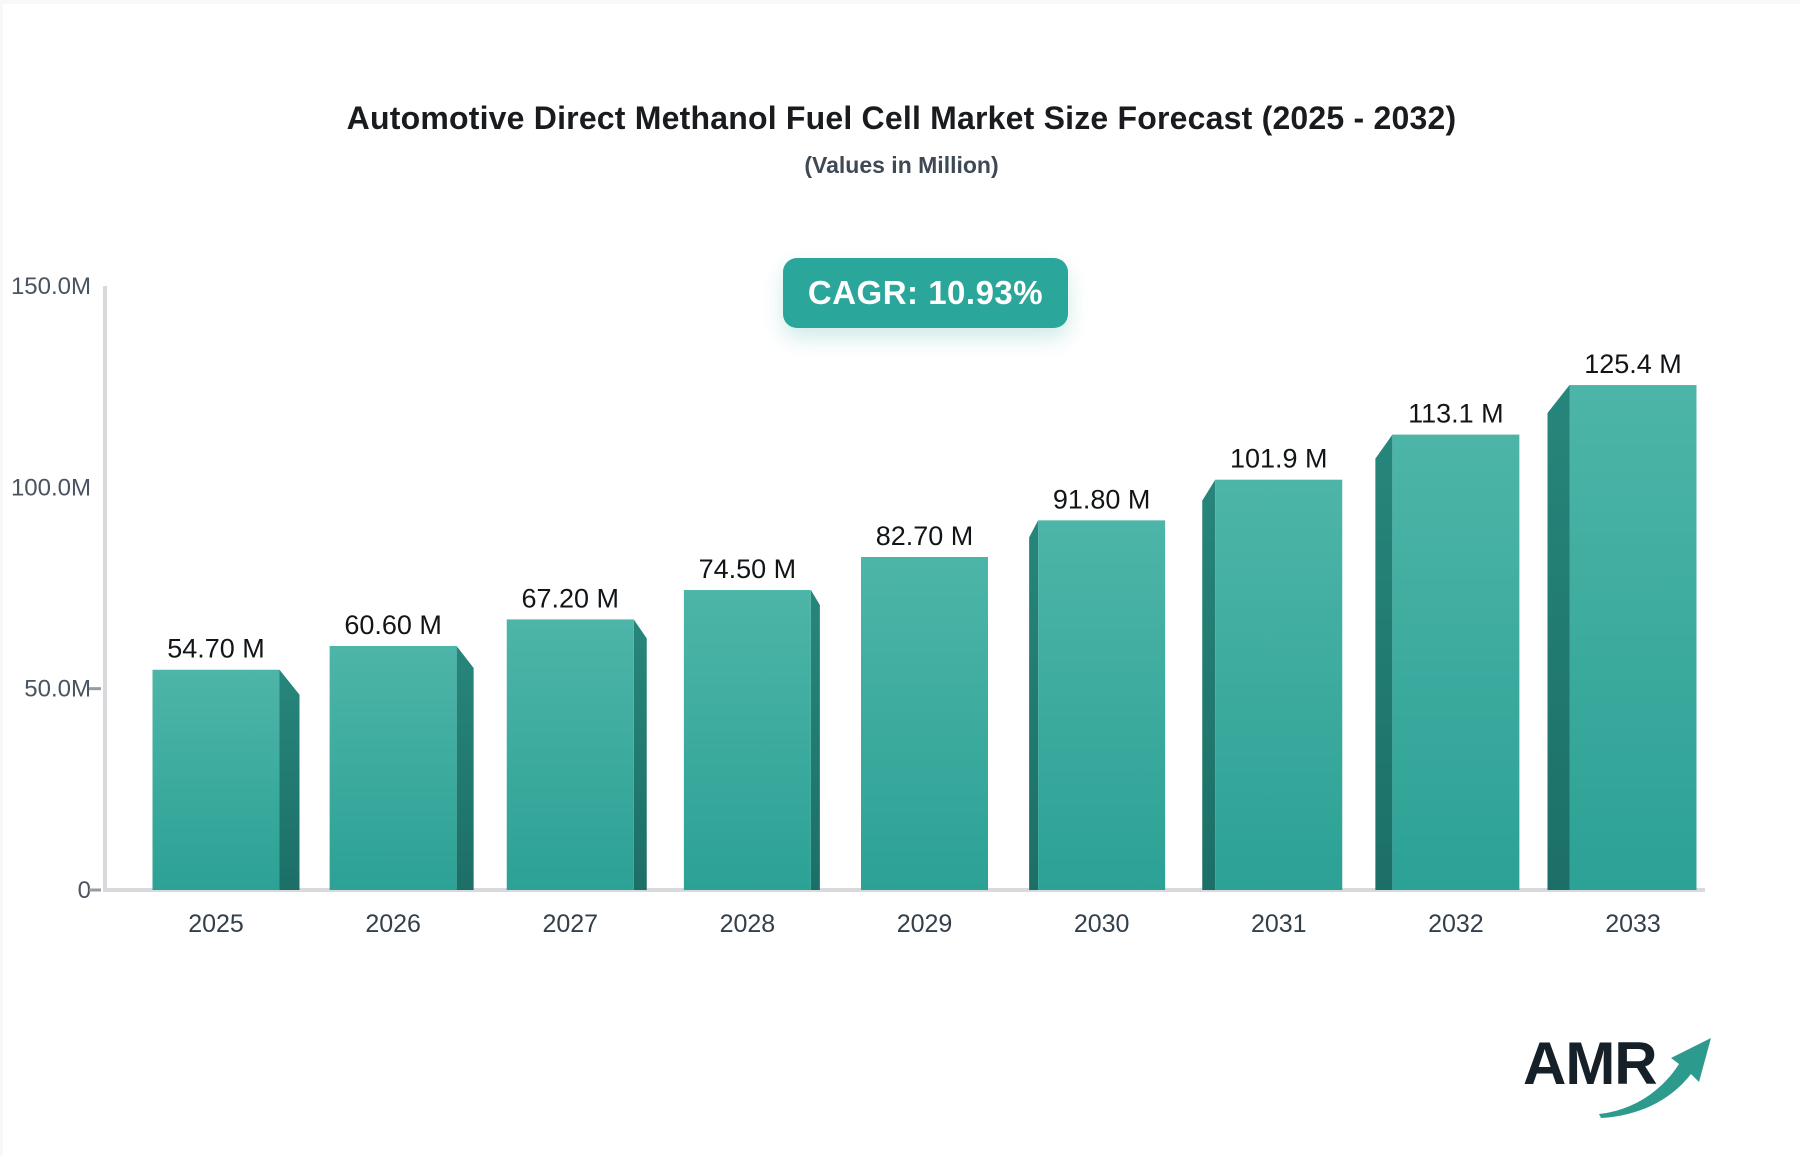 This screenshot has height=1156, width=1800. What do you see at coordinates (1102, 924) in the screenshot?
I see `x-category-label-2030: 2030` at bounding box center [1102, 924].